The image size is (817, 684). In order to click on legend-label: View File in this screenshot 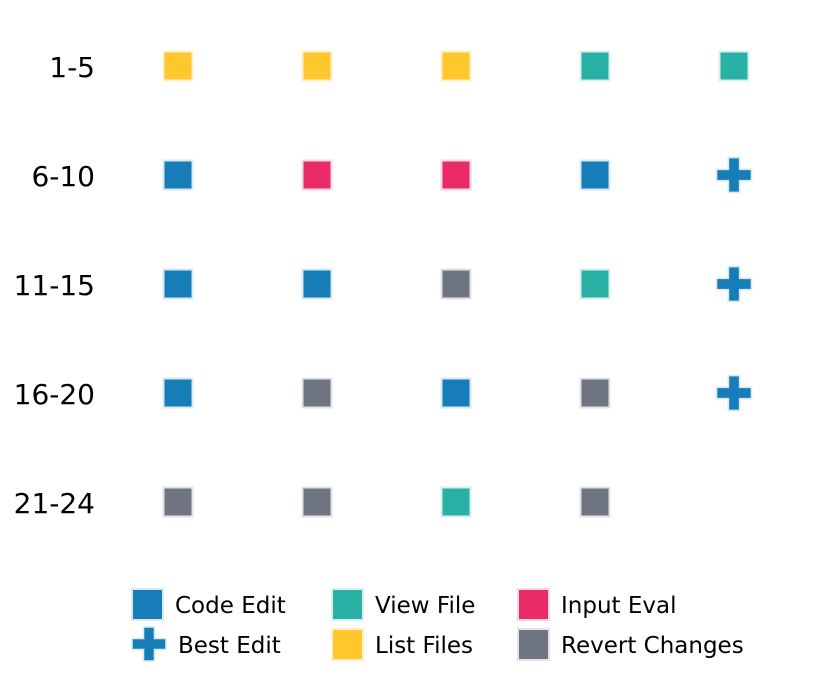, I will do `click(425, 605)`.